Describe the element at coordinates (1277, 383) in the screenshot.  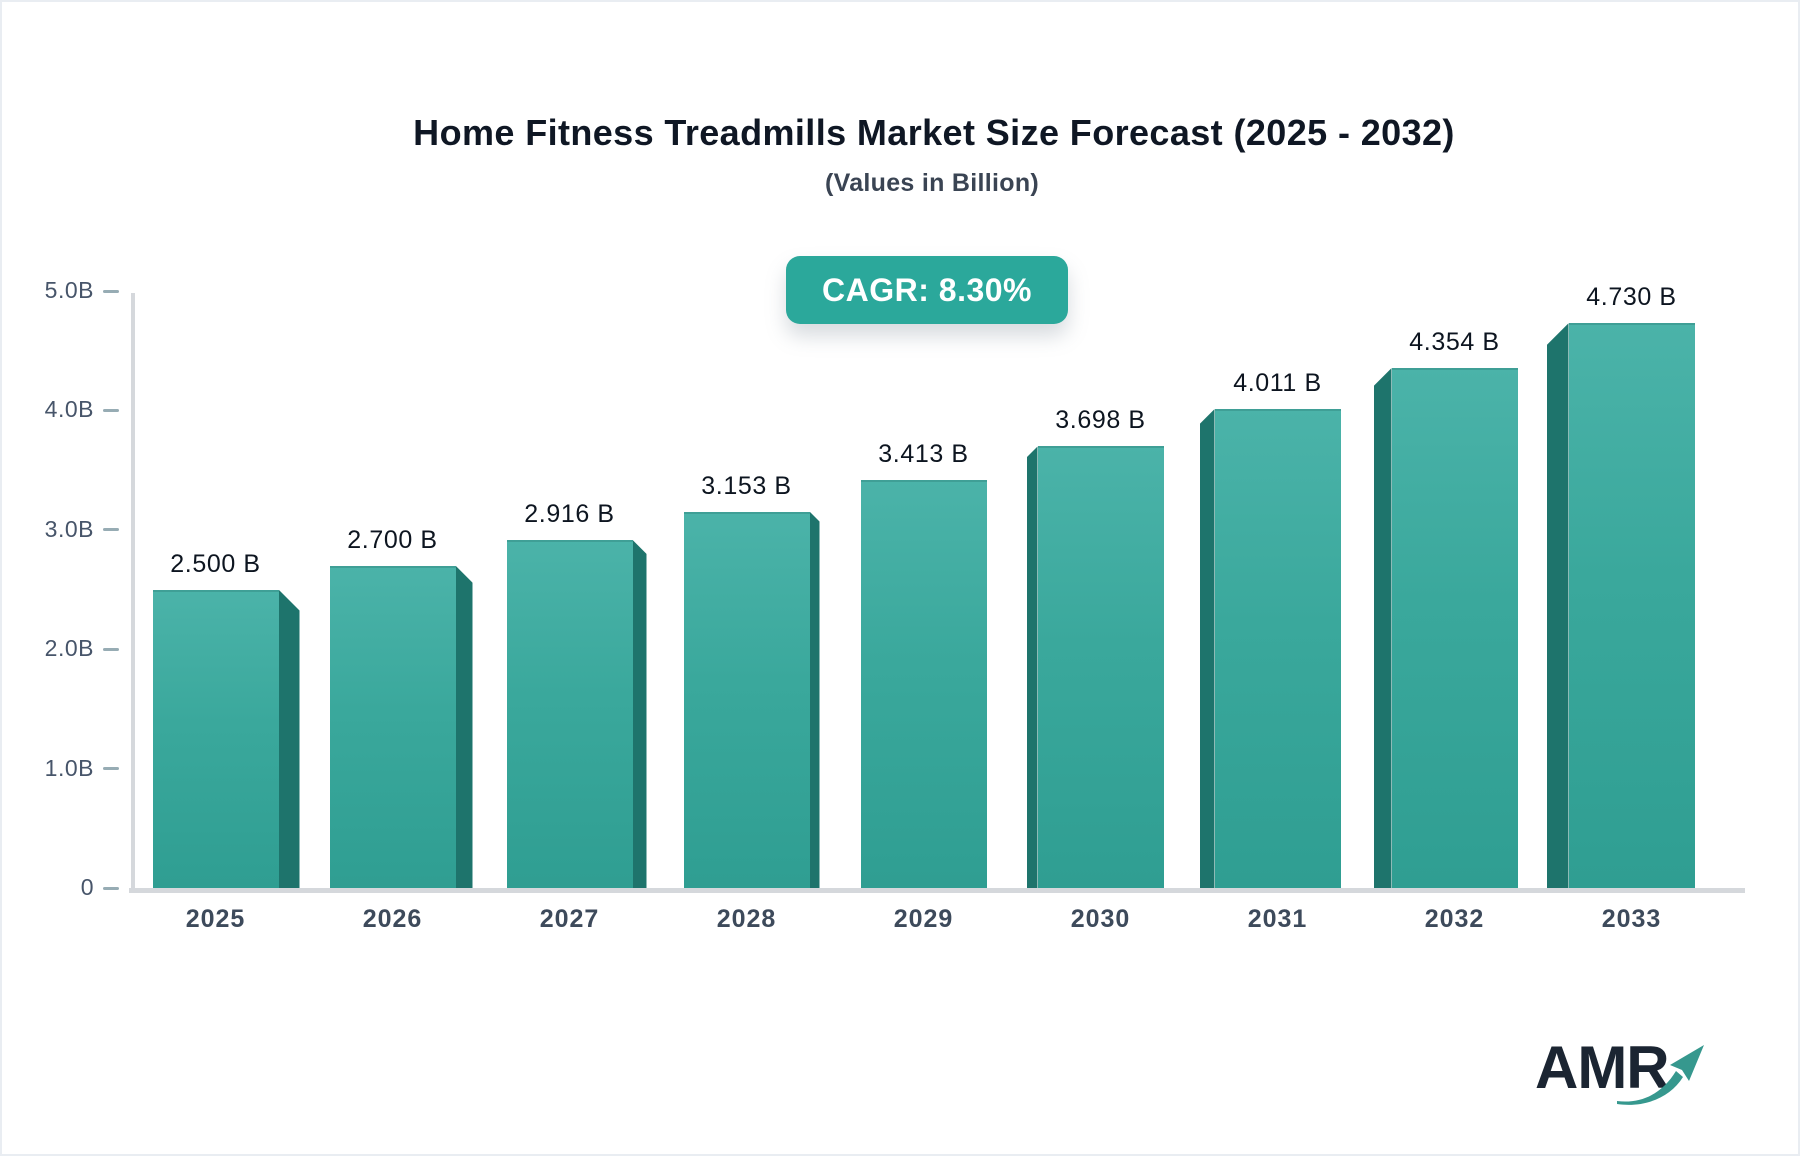
I see `bar-value-label: 4.011 B` at that location.